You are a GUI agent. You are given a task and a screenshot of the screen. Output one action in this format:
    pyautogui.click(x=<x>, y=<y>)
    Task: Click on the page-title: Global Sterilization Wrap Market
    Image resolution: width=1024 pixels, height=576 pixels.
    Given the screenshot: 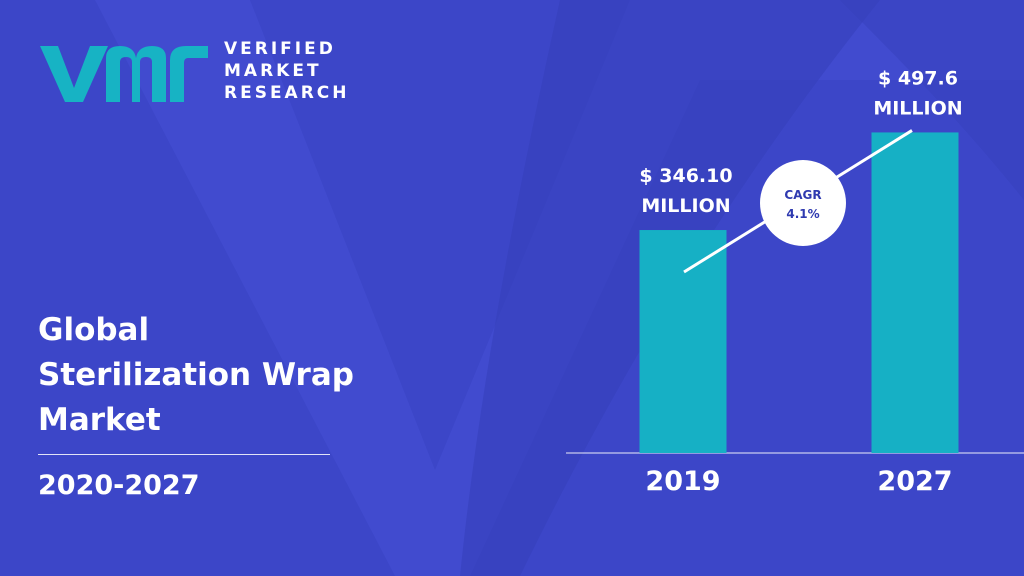 What is the action you would take?
    pyautogui.click(x=218, y=375)
    